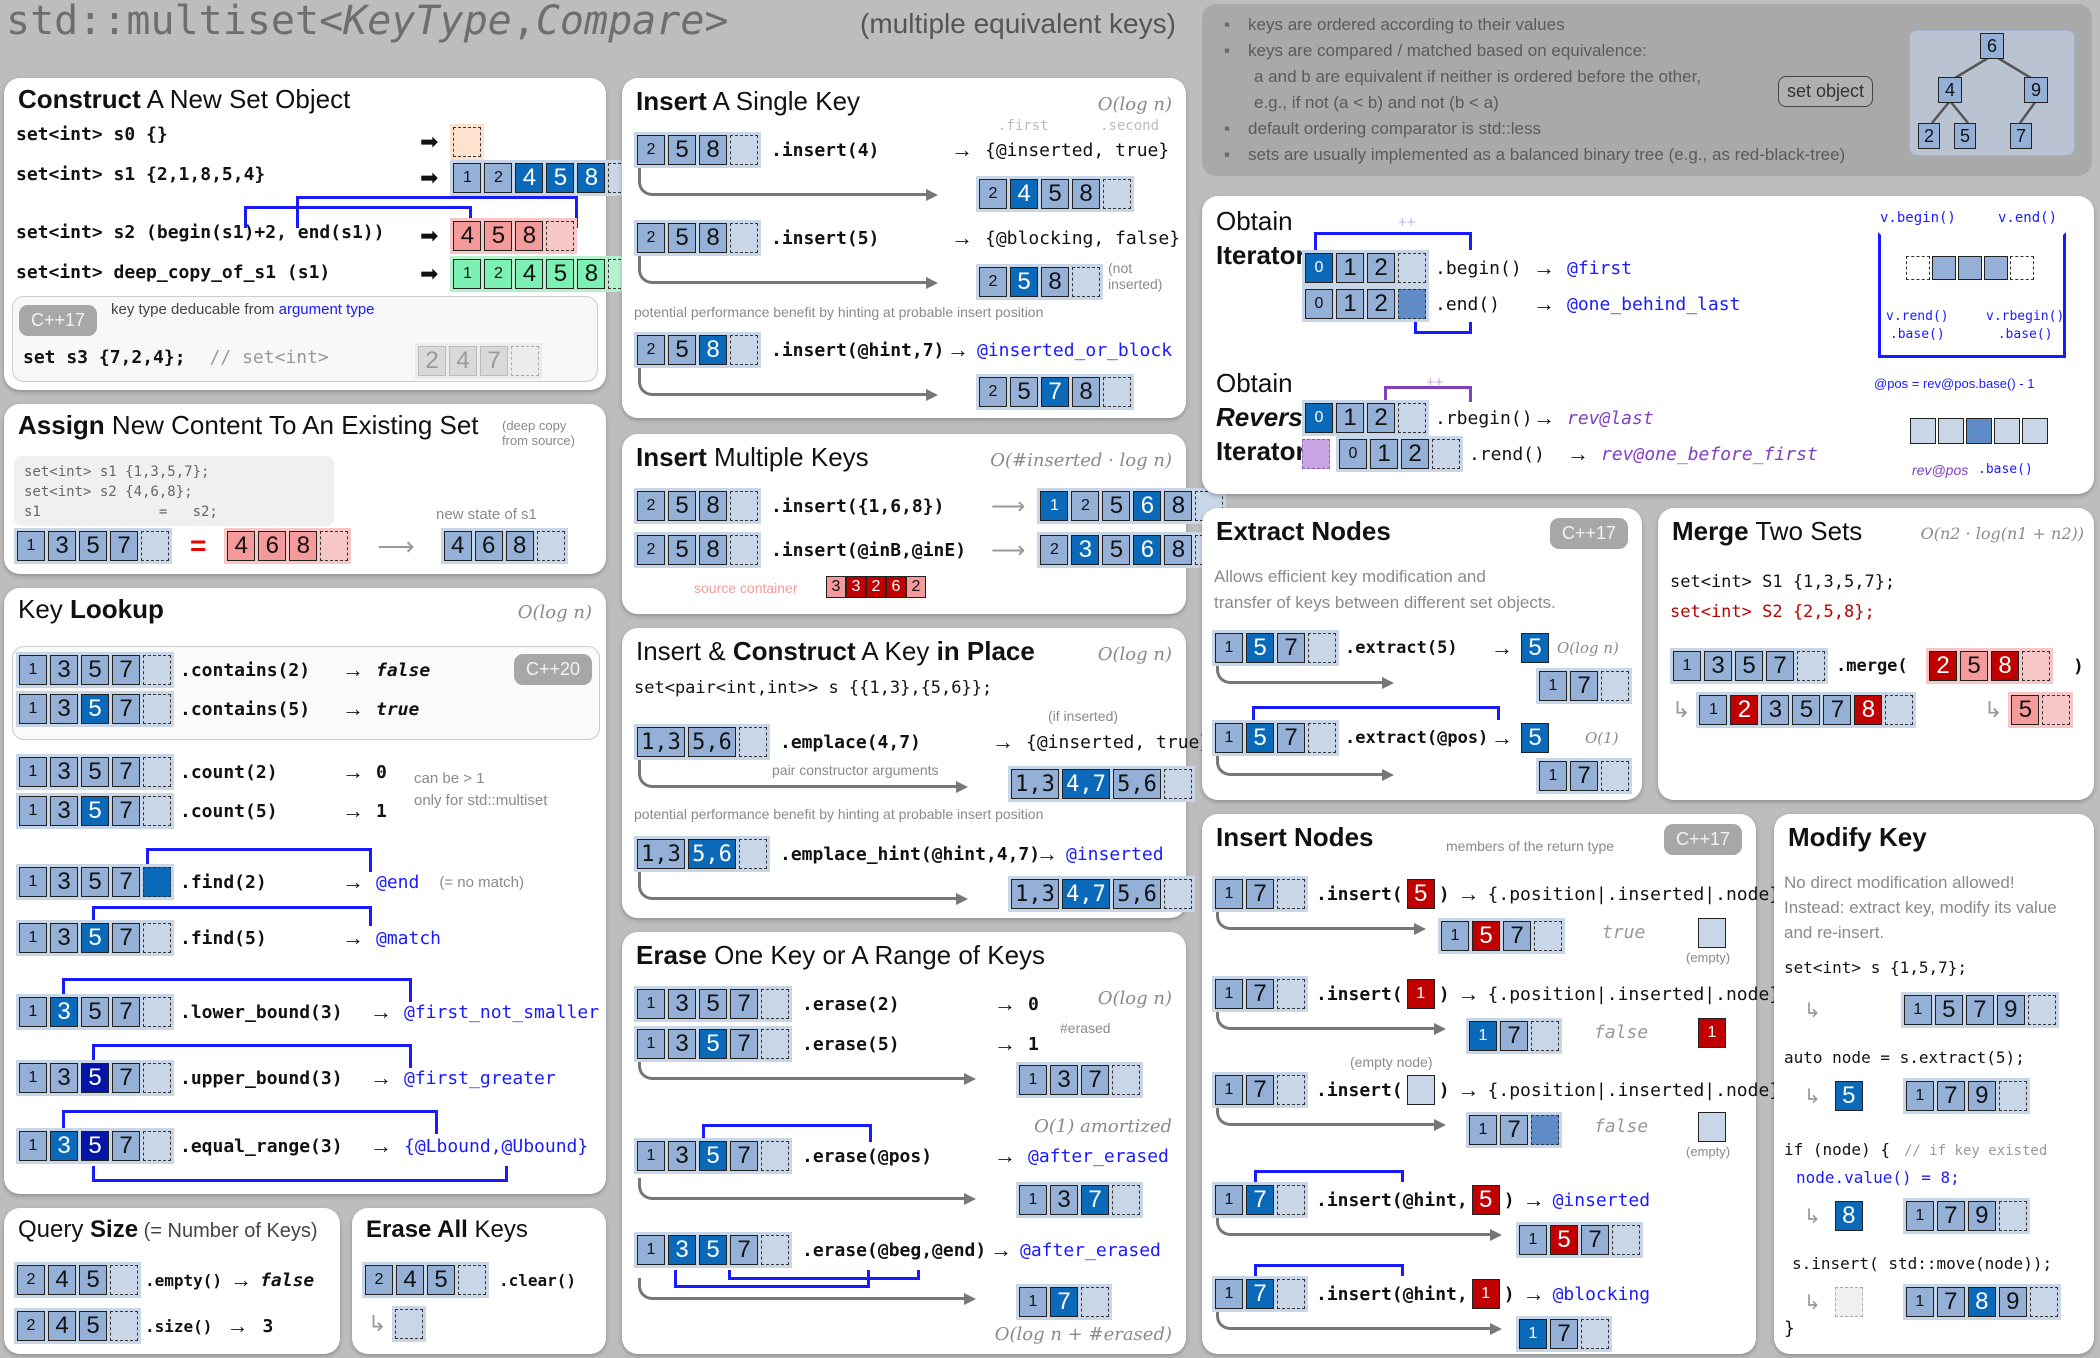 The height and width of the screenshot is (1358, 2100). Describe the element at coordinates (896, 587) in the screenshot. I see `cell: 6` at that location.